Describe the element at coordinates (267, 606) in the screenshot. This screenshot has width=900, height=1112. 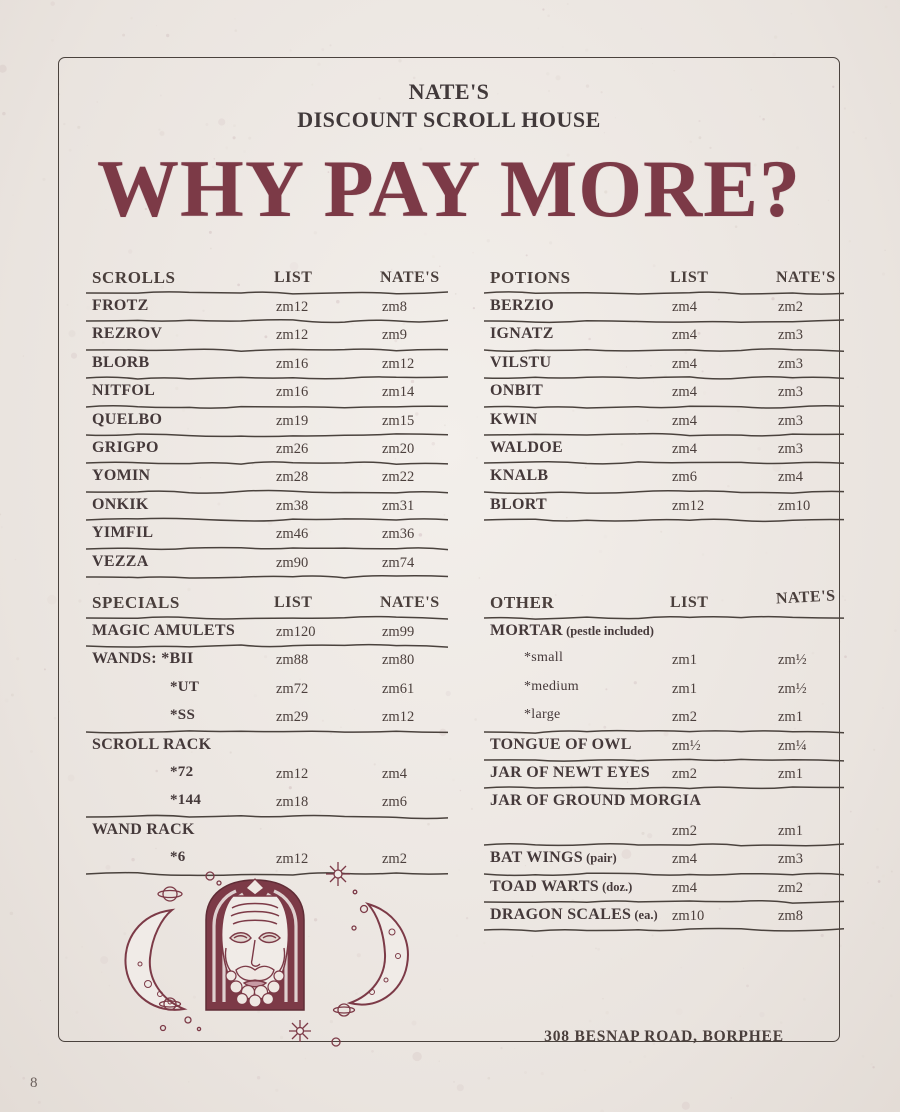
I see `table-header-specials: SPECIALS LIST NATE'S` at that location.